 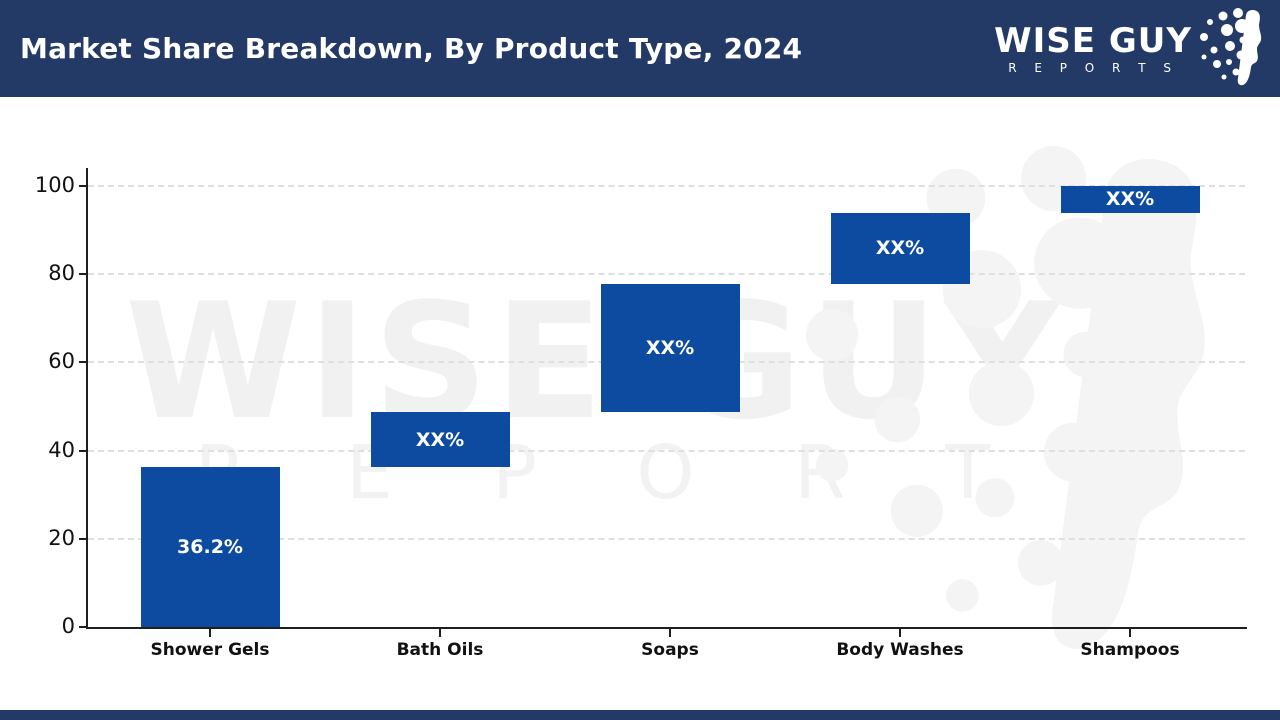 What do you see at coordinates (900, 650) in the screenshot?
I see `x-tick-label: Body Washes` at bounding box center [900, 650].